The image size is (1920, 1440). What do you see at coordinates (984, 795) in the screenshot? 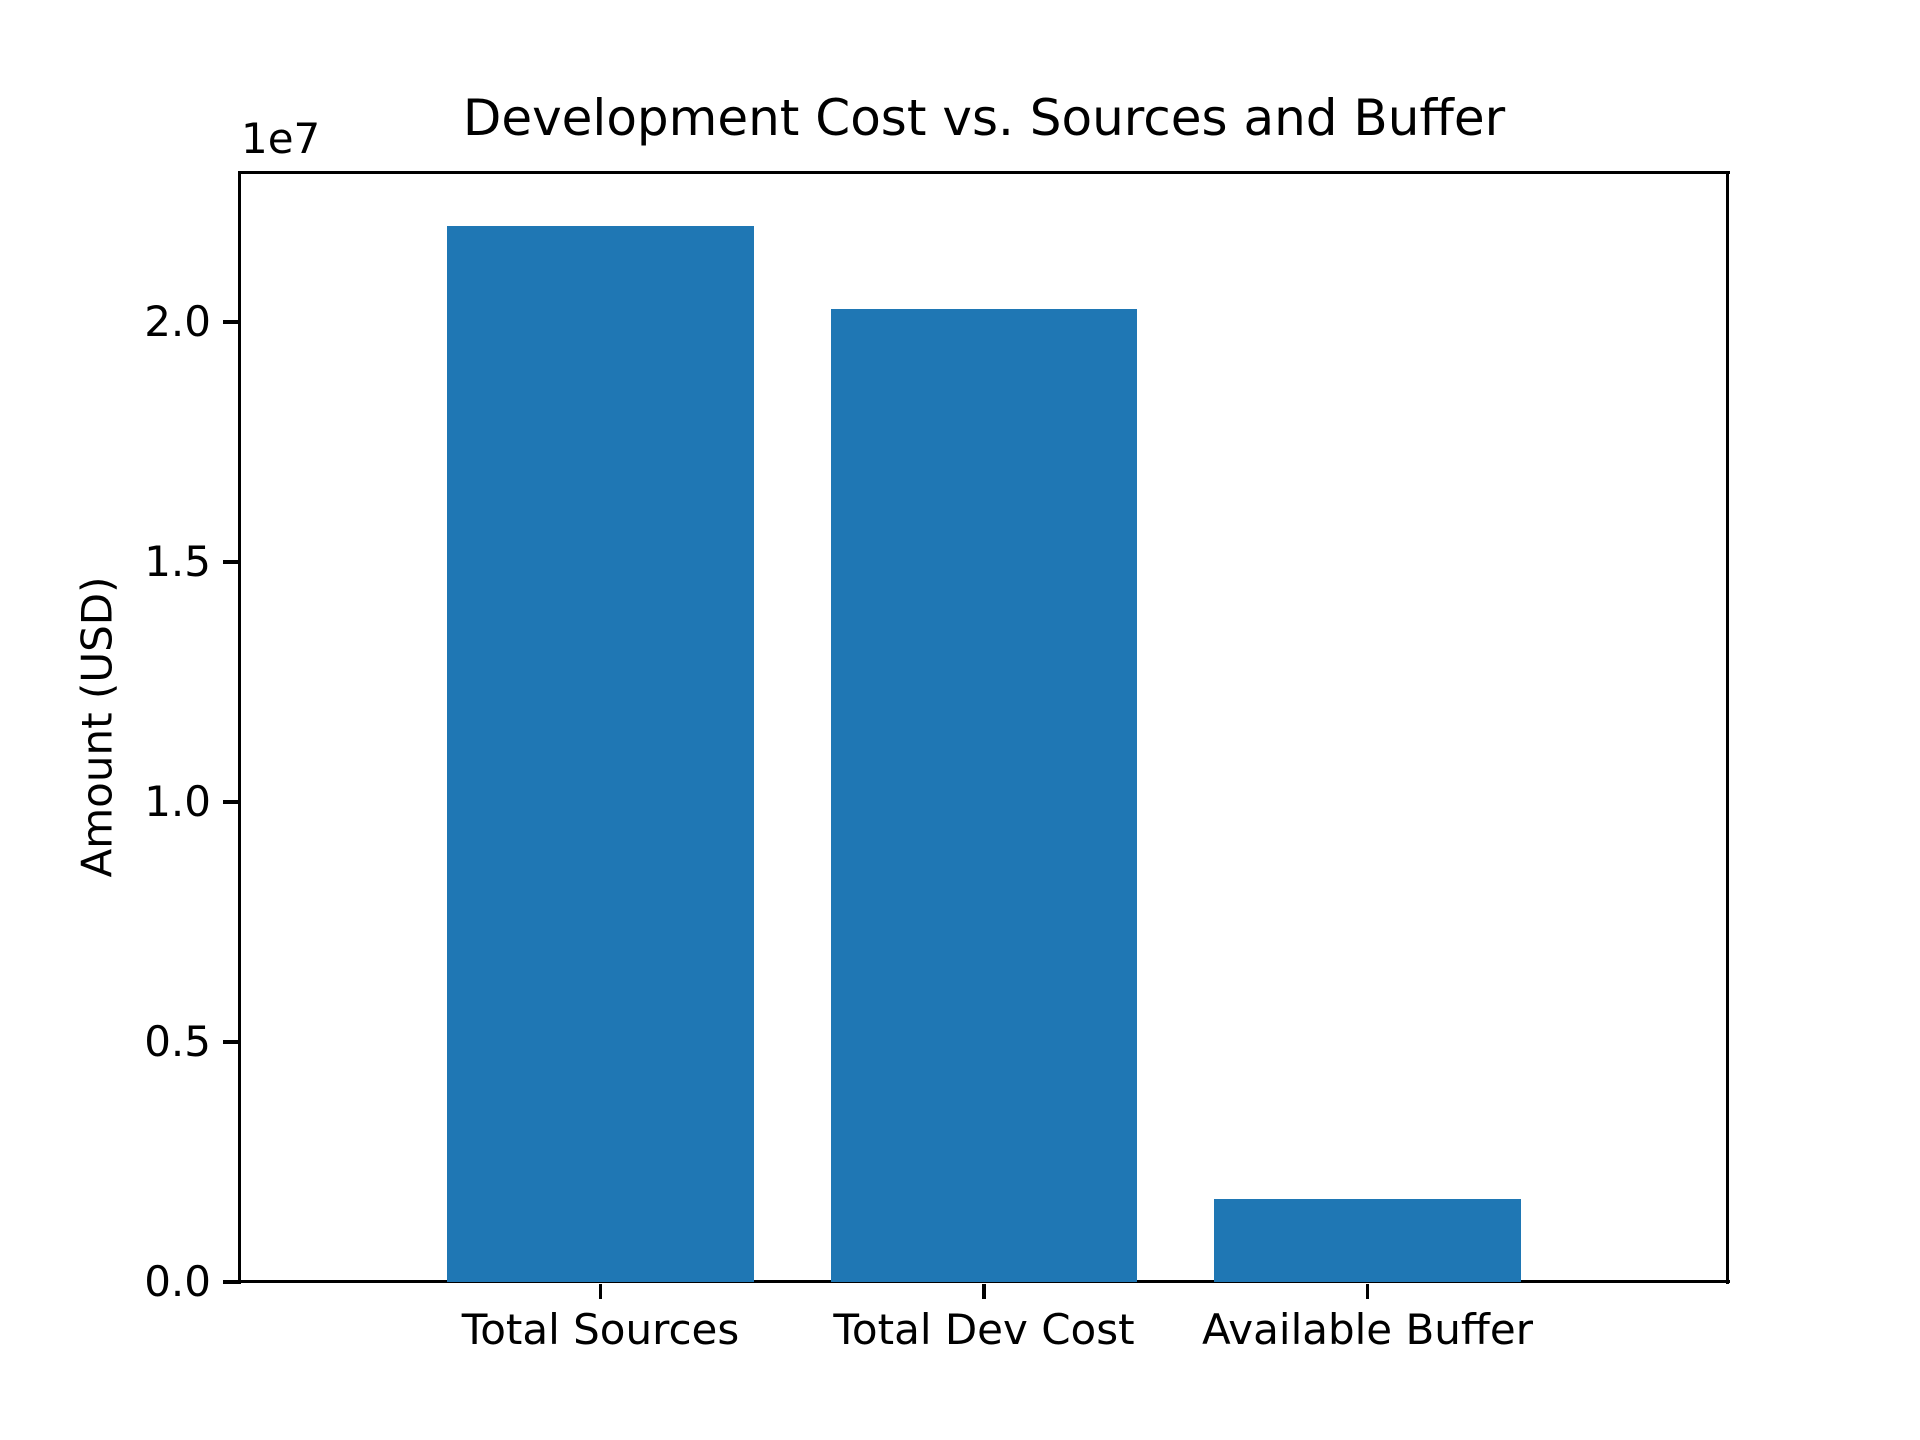
I see `bar-total-dev-cost` at bounding box center [984, 795].